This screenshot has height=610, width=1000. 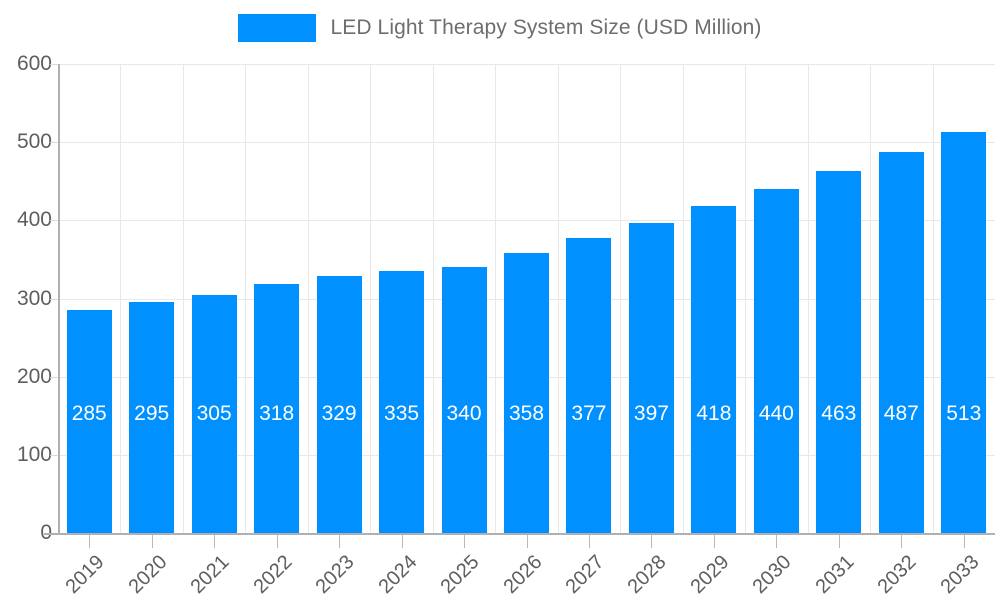 What do you see at coordinates (526, 413) in the screenshot?
I see `bar-value-label: 358` at bounding box center [526, 413].